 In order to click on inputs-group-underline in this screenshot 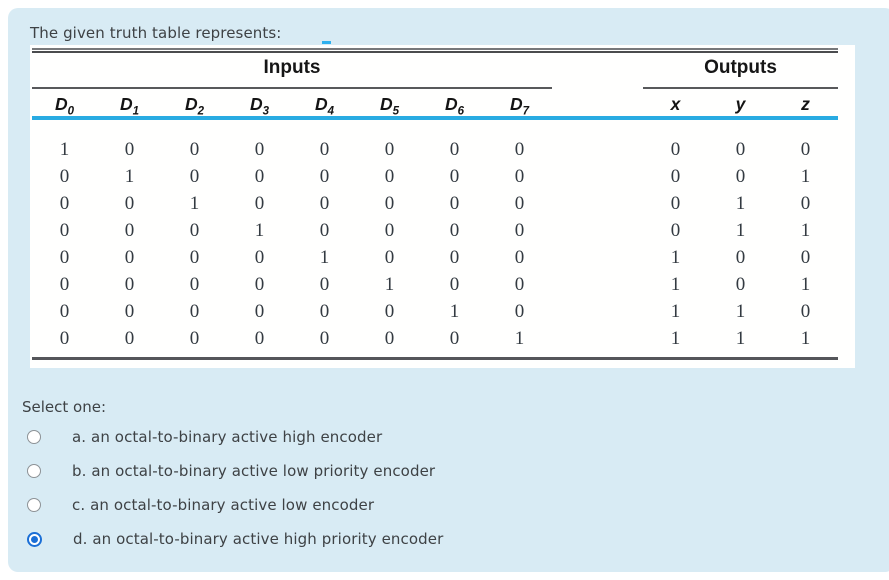, I will do `click(292, 88)`.